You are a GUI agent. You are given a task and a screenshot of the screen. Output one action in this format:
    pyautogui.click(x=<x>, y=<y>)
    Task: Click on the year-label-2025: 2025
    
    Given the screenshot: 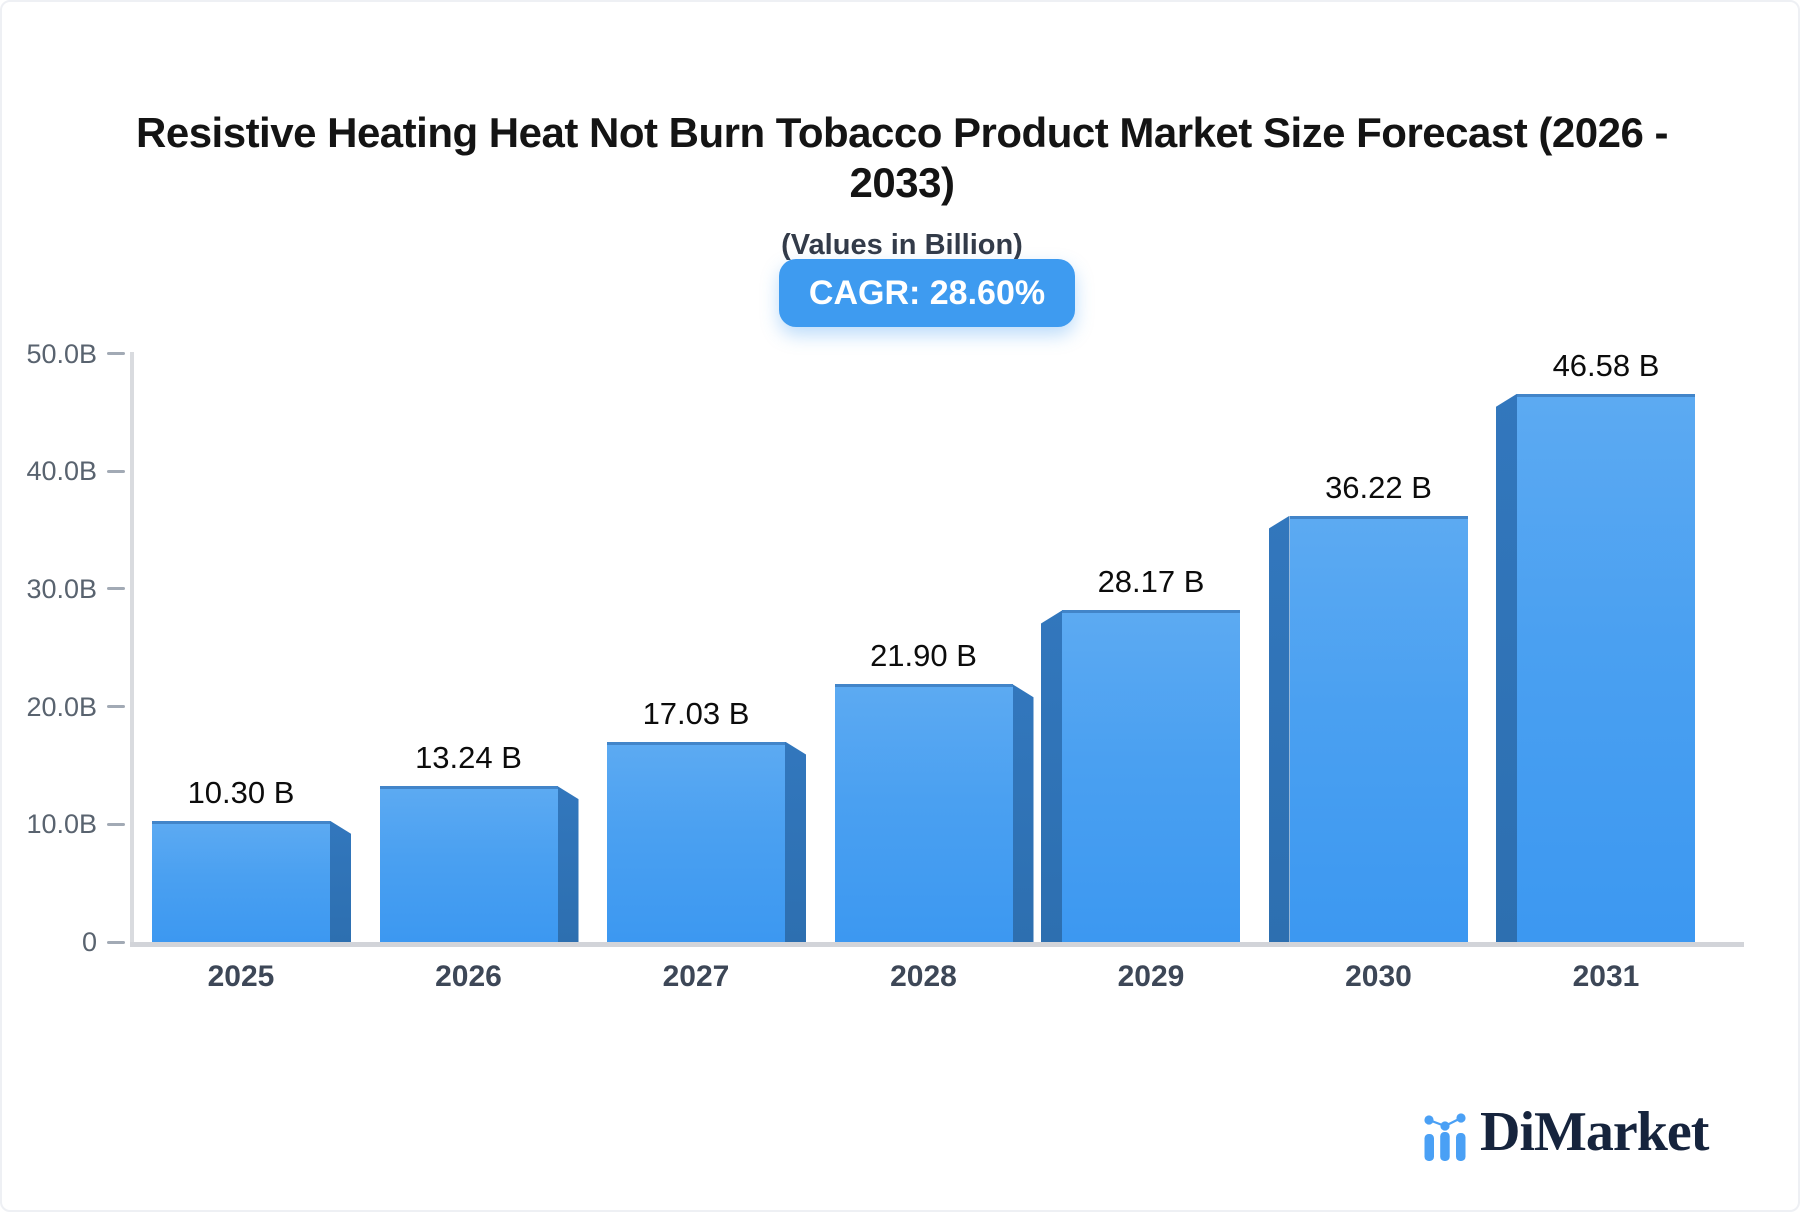 What is the action you would take?
    pyautogui.click(x=241, y=976)
    